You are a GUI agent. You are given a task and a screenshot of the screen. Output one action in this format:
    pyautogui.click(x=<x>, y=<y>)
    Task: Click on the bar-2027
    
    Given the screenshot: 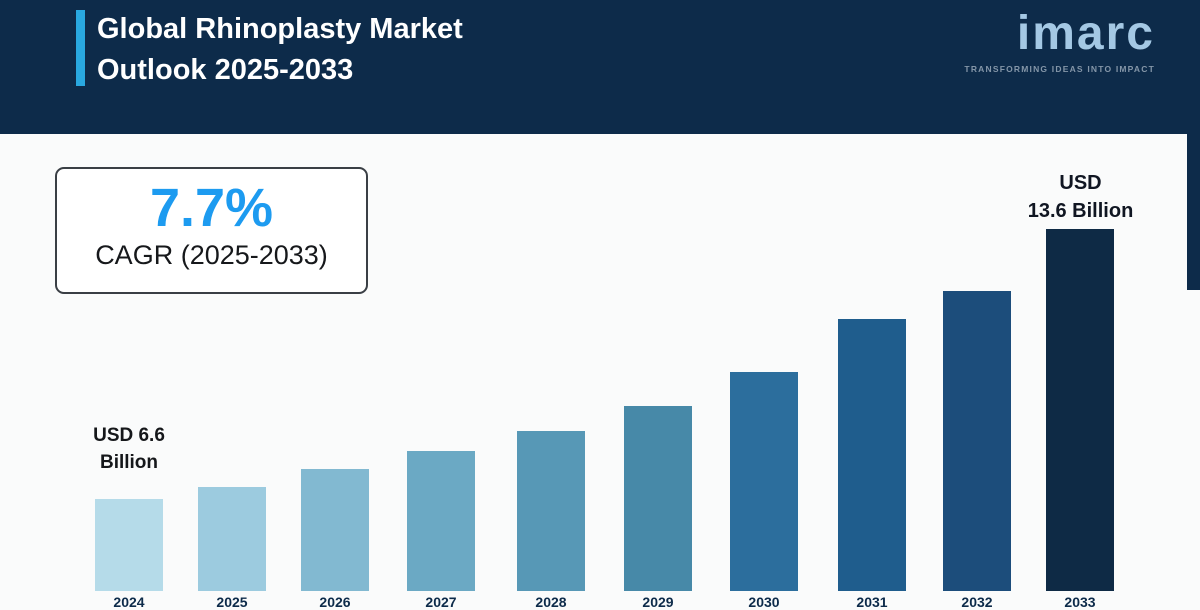 What is the action you would take?
    pyautogui.click(x=441, y=521)
    